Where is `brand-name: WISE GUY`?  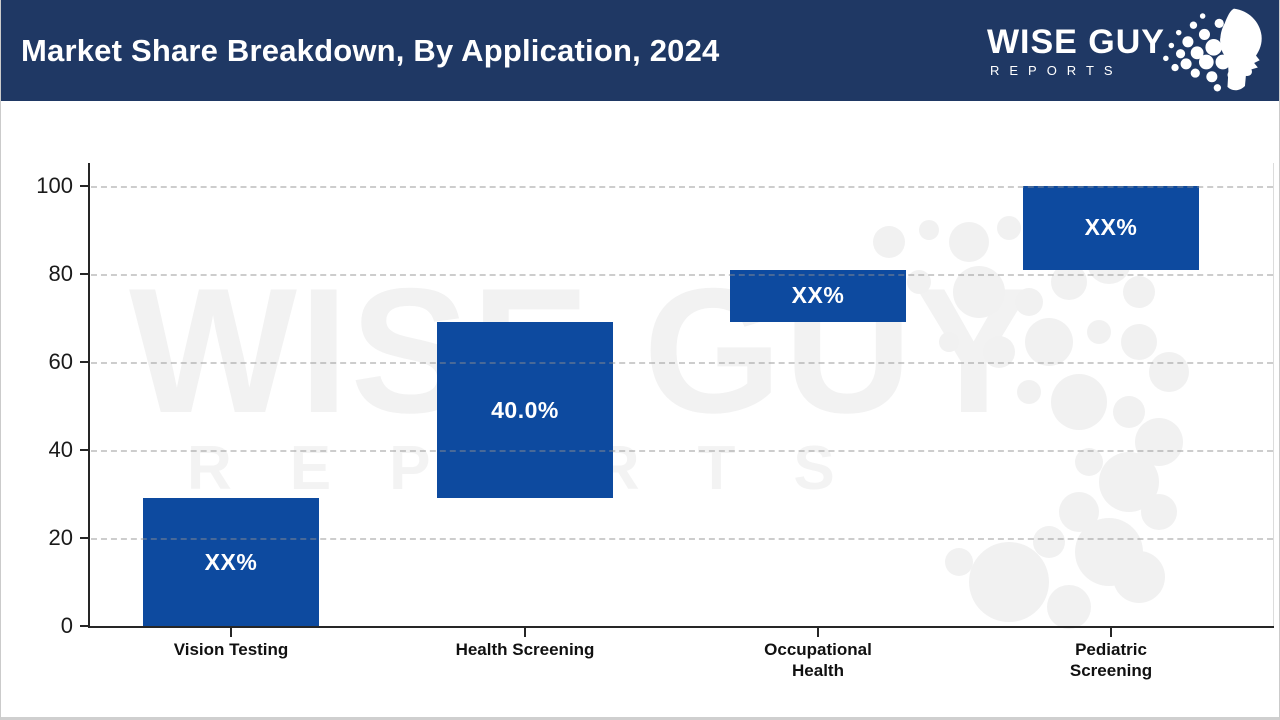
brand-name: WISE GUY is located at coordinates (1075, 42).